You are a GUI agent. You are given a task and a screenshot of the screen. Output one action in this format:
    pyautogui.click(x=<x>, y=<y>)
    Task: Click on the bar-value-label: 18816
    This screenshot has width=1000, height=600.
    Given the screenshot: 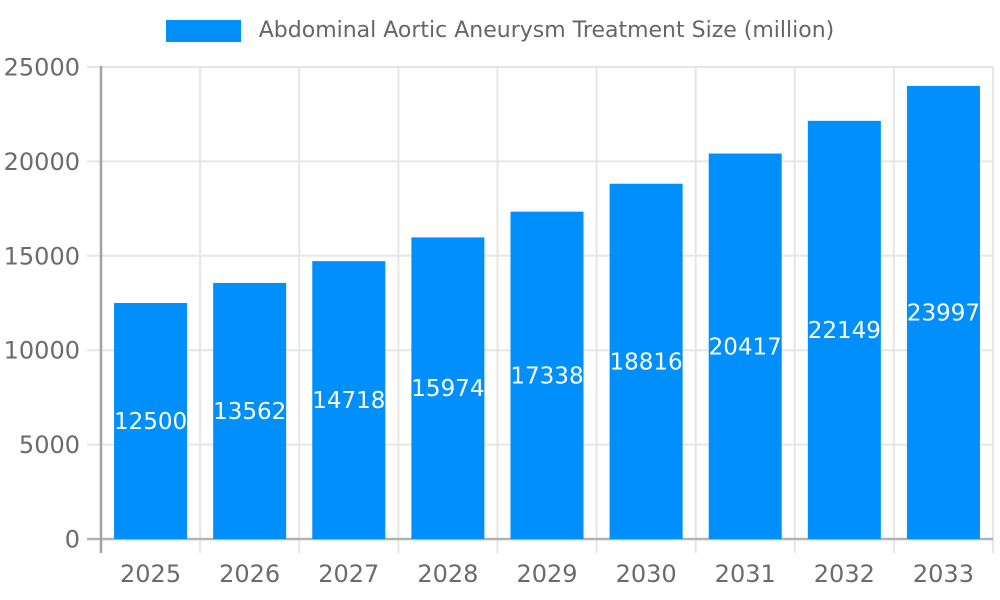 What is the action you would take?
    pyautogui.click(x=646, y=362)
    